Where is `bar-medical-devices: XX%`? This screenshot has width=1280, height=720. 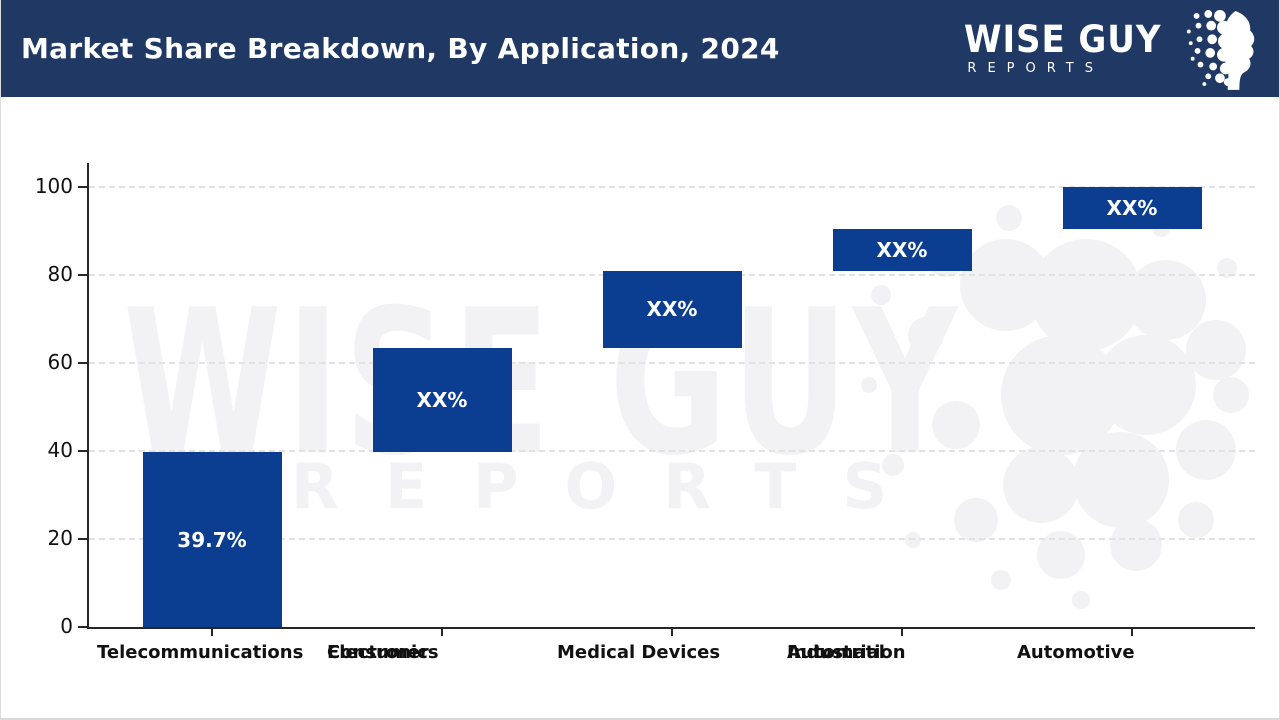 bar-medical-devices: XX% is located at coordinates (672, 309).